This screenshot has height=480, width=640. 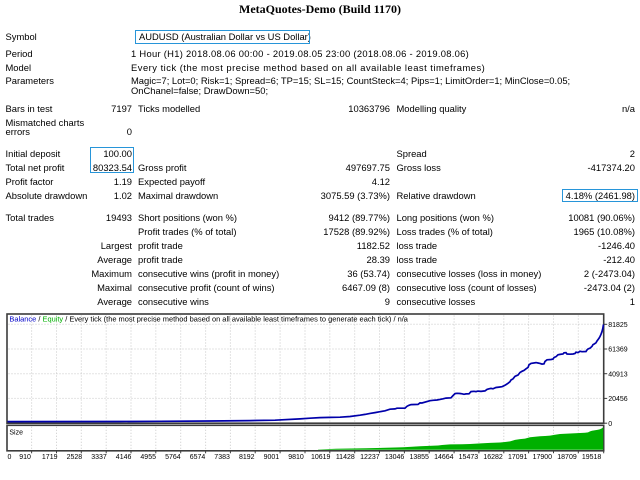 What do you see at coordinates (124, 457) in the screenshot?
I see `svg-text: 4146` at bounding box center [124, 457].